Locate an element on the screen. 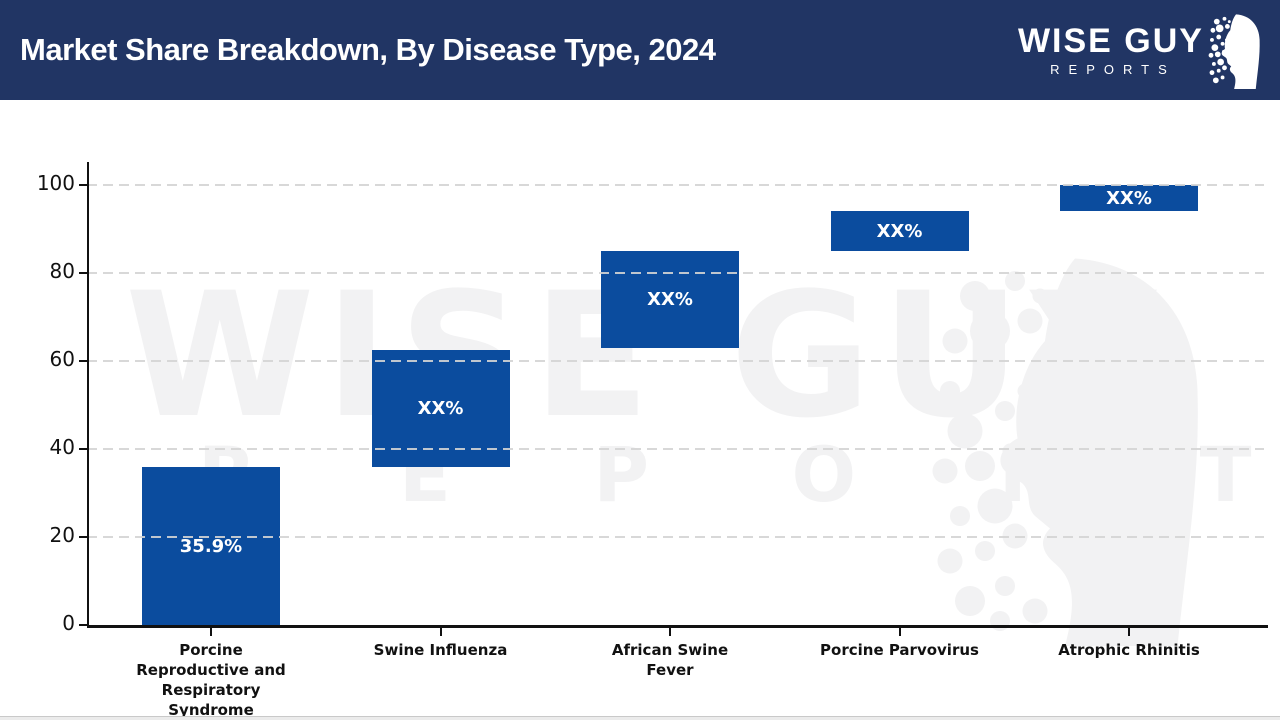 This screenshot has width=1280, height=720. category-label-line: Swine Influenza is located at coordinates (440, 650).